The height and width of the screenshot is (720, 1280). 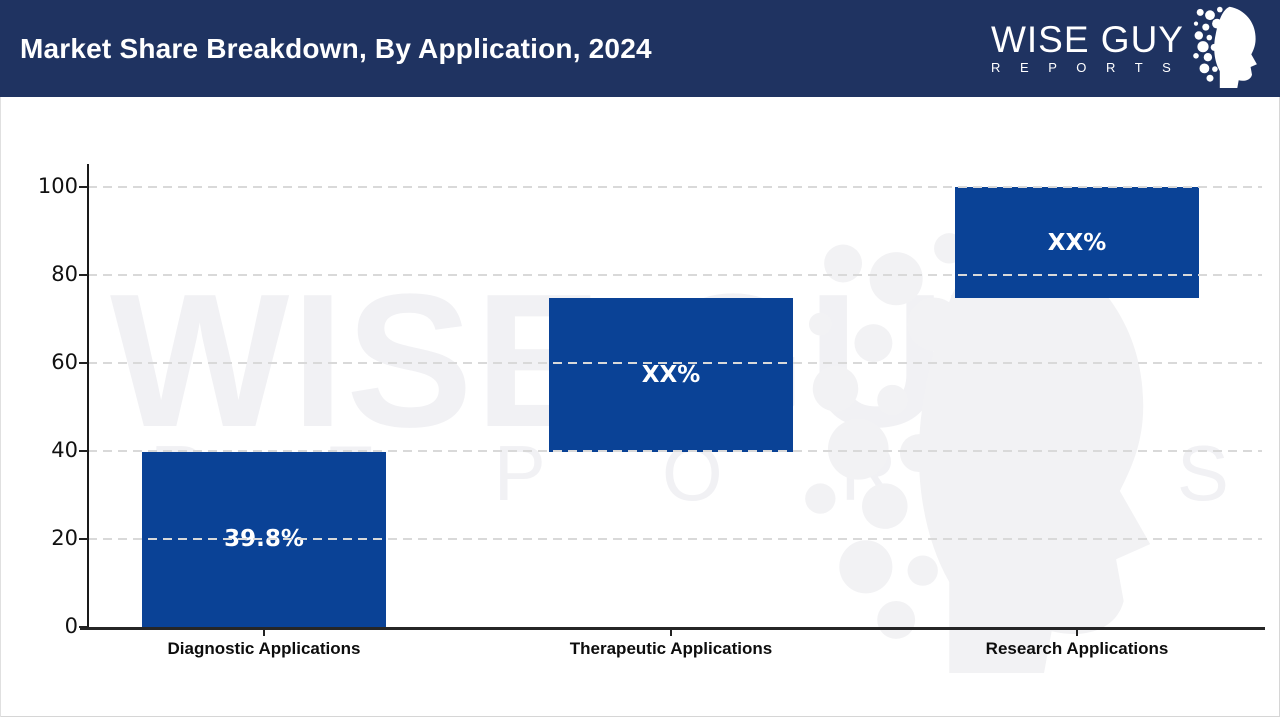 What do you see at coordinates (71, 626) in the screenshot?
I see `y-tick-label: 0` at bounding box center [71, 626].